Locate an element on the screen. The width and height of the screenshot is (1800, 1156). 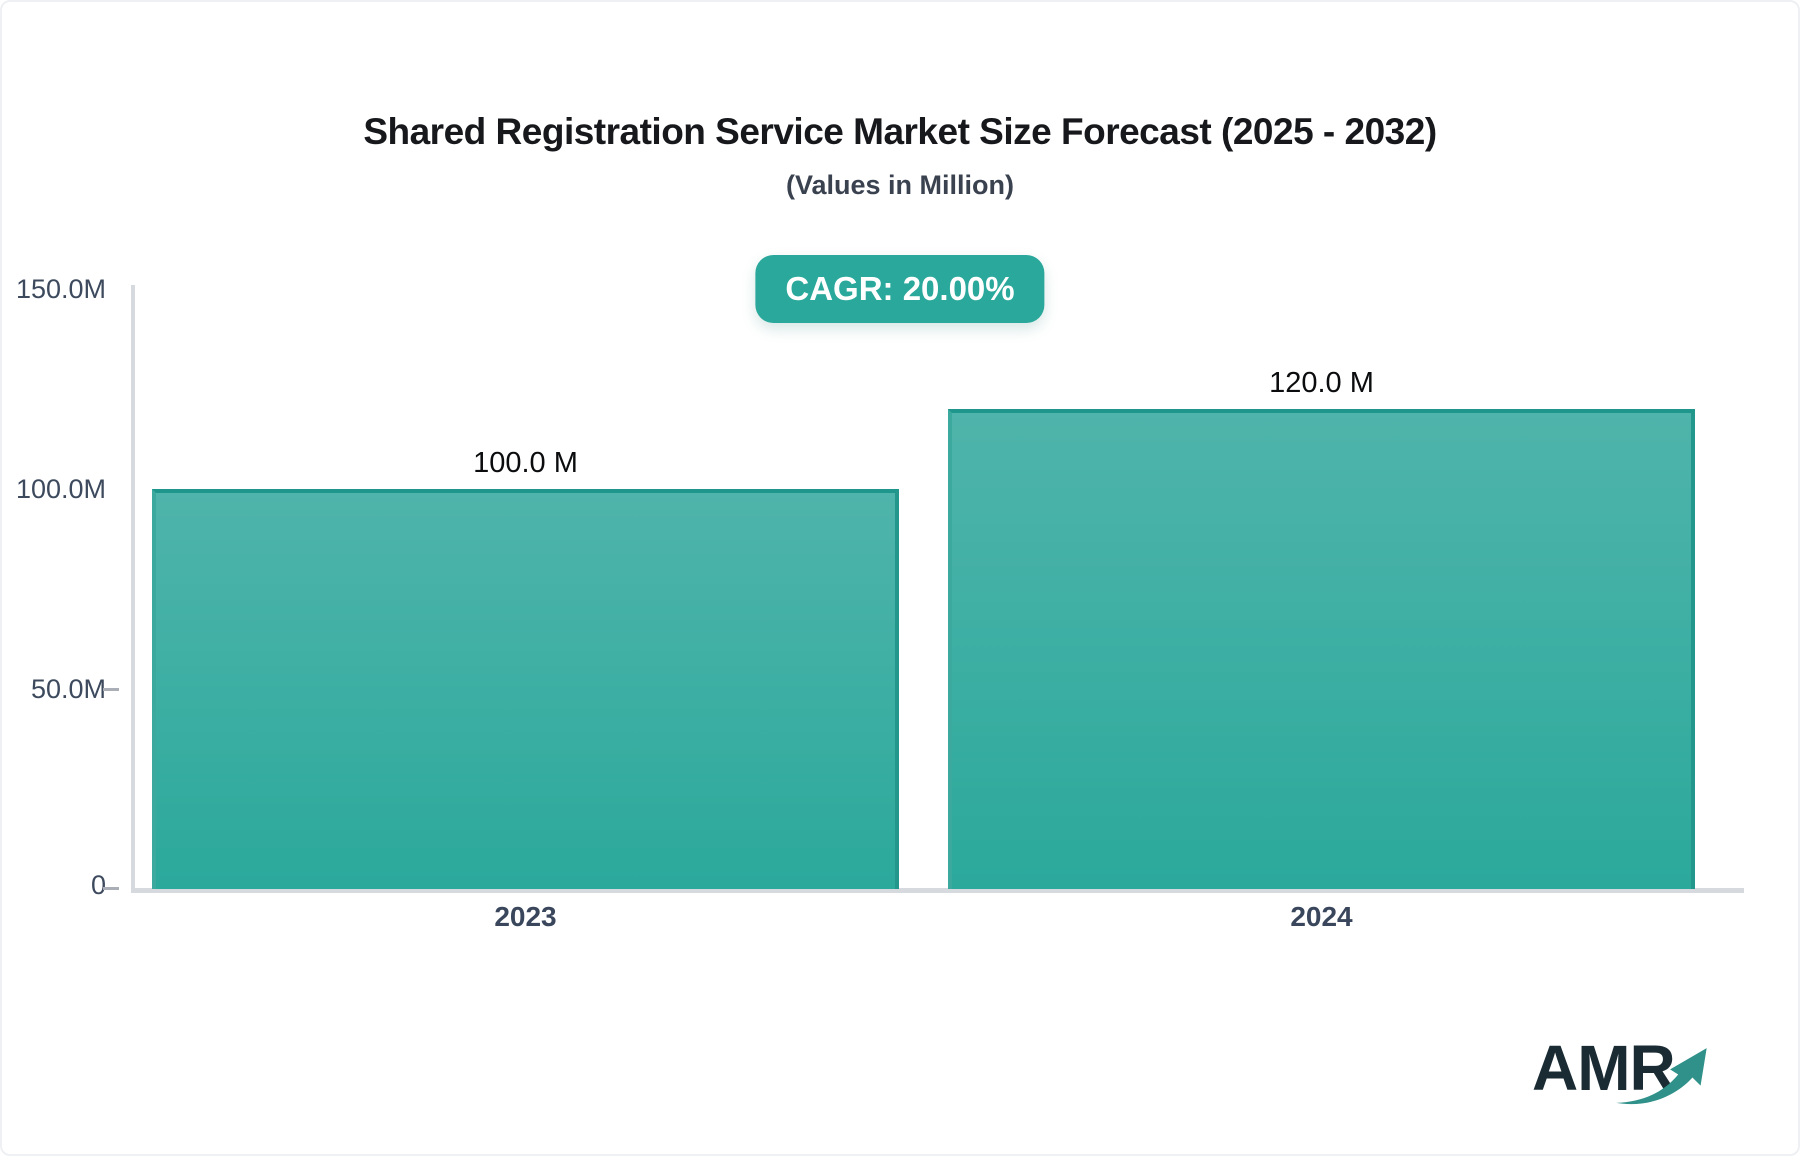
y-tick-mark-50m is located at coordinates (111, 689).